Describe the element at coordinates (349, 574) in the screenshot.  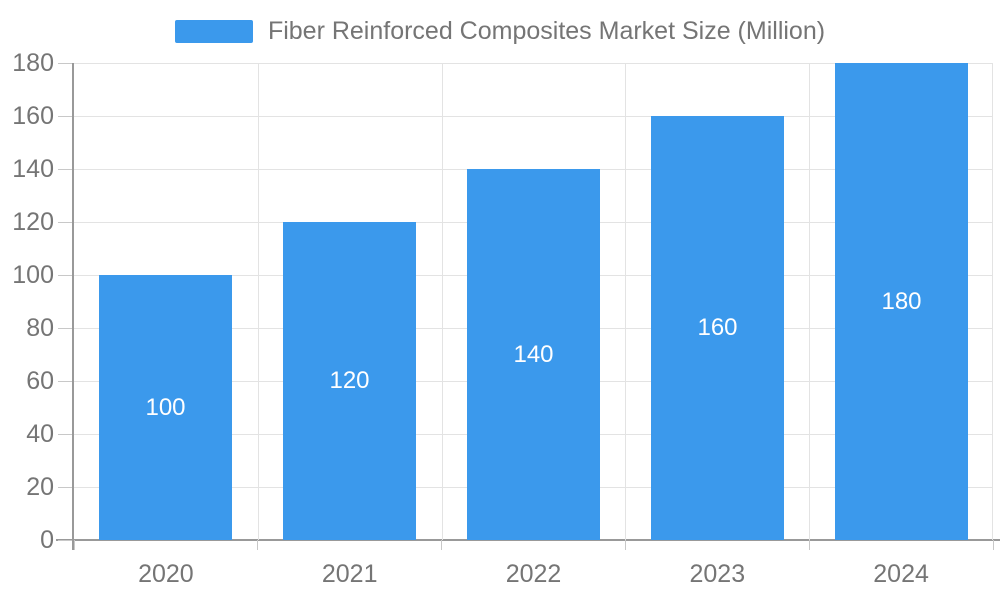
I see `x-tick-label: 2021` at that location.